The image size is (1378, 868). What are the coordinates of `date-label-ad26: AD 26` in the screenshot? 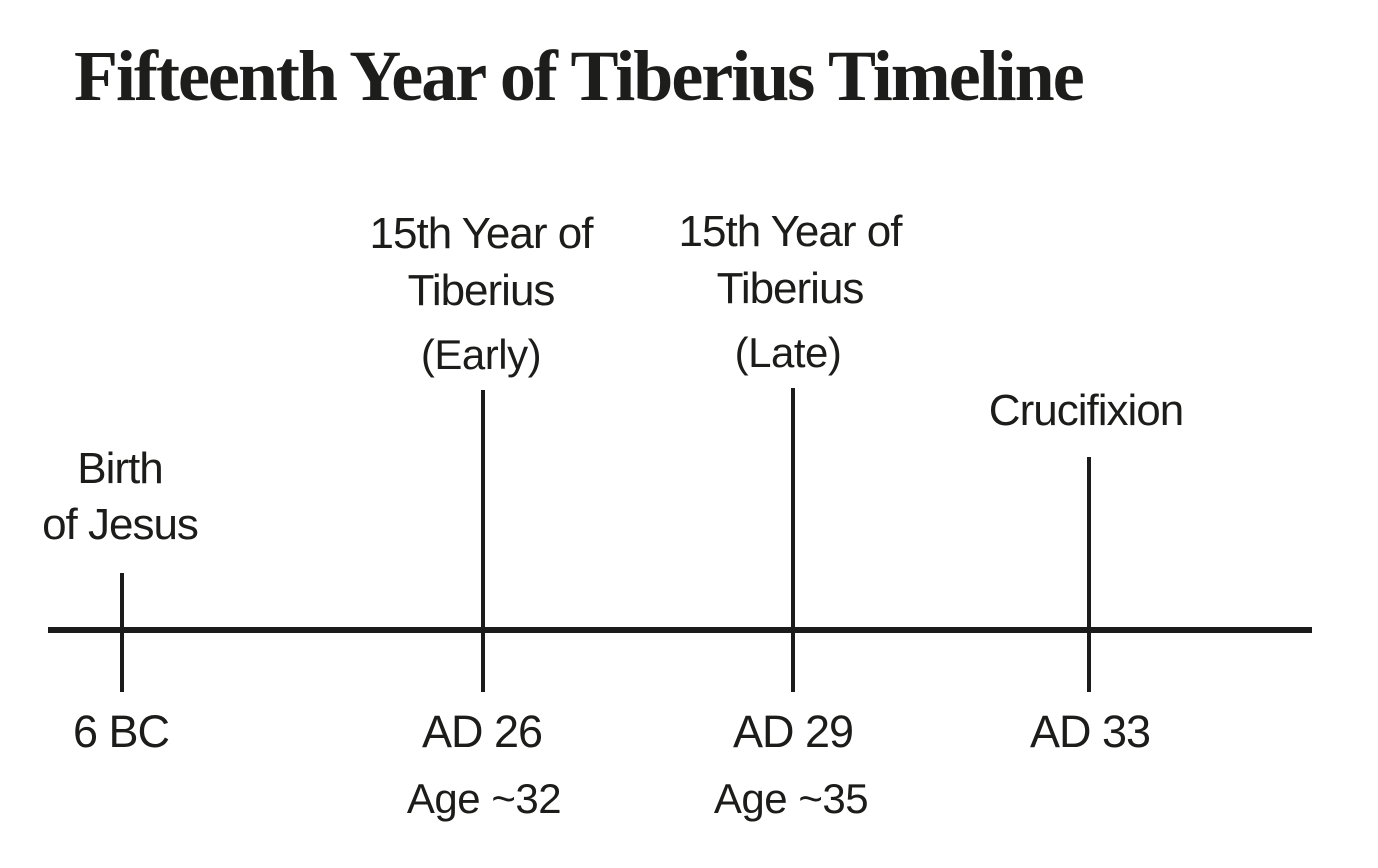 It's located at (482, 731).